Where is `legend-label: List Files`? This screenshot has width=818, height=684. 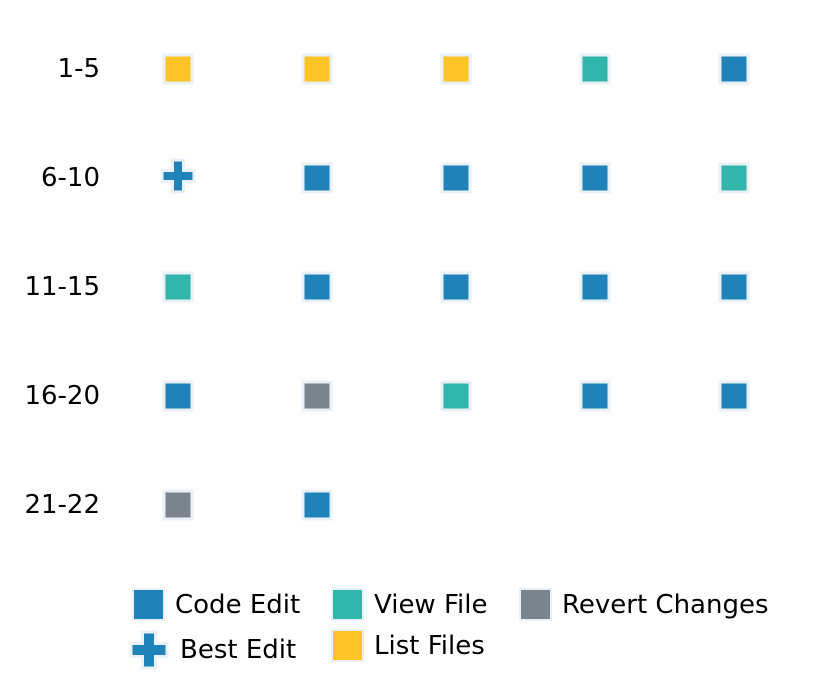
legend-label: List Files is located at coordinates (429, 645).